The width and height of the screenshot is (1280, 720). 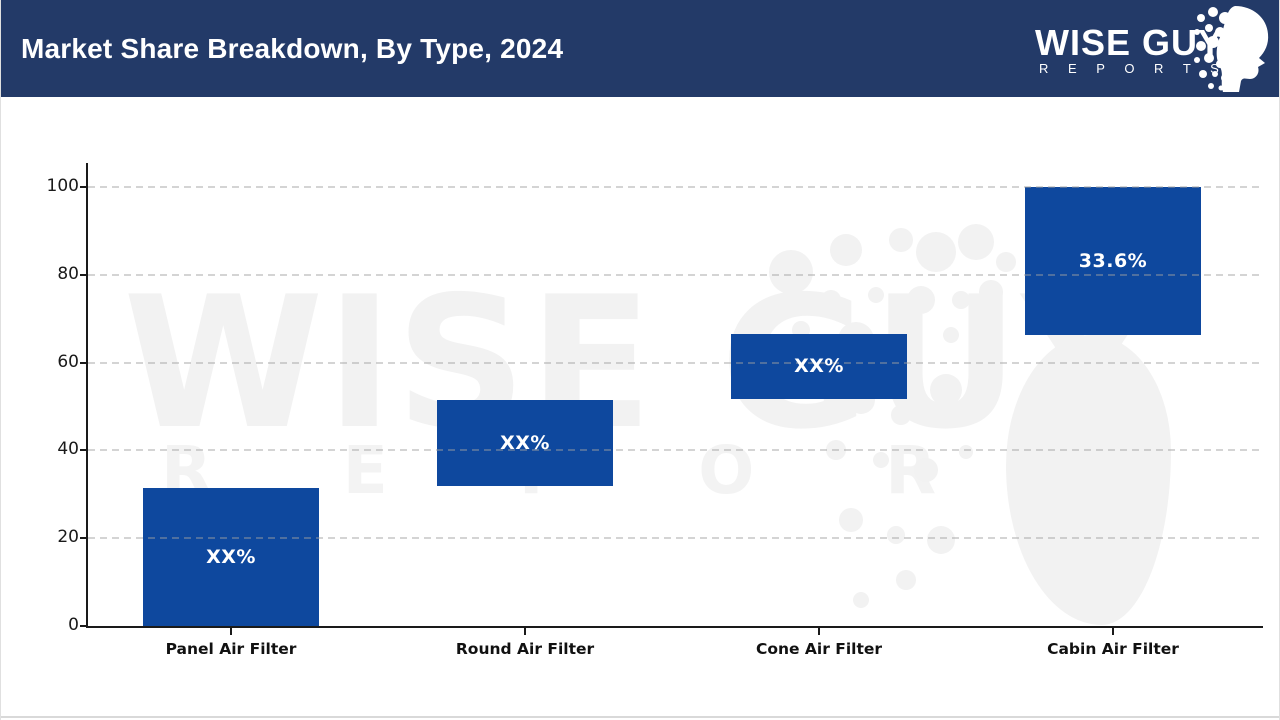 I want to click on brand-logo-subtext: R E P O R T S, so click(x=1133, y=68).